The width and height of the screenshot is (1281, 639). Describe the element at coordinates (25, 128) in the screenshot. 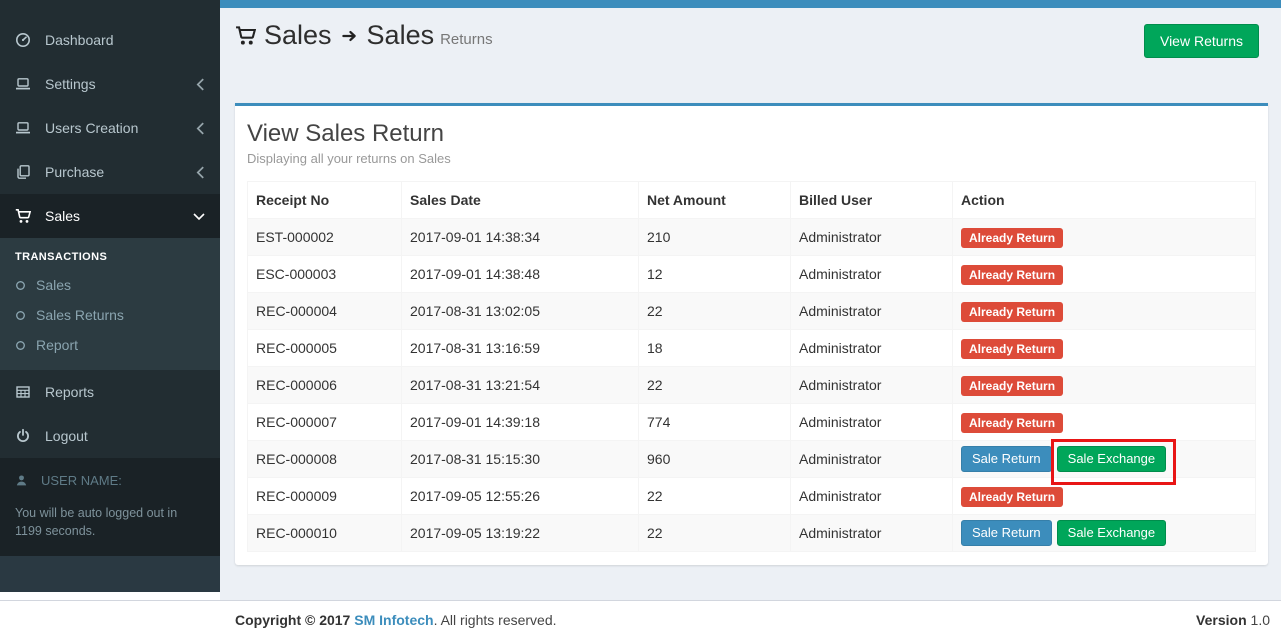

I see `laptop-icon` at that location.